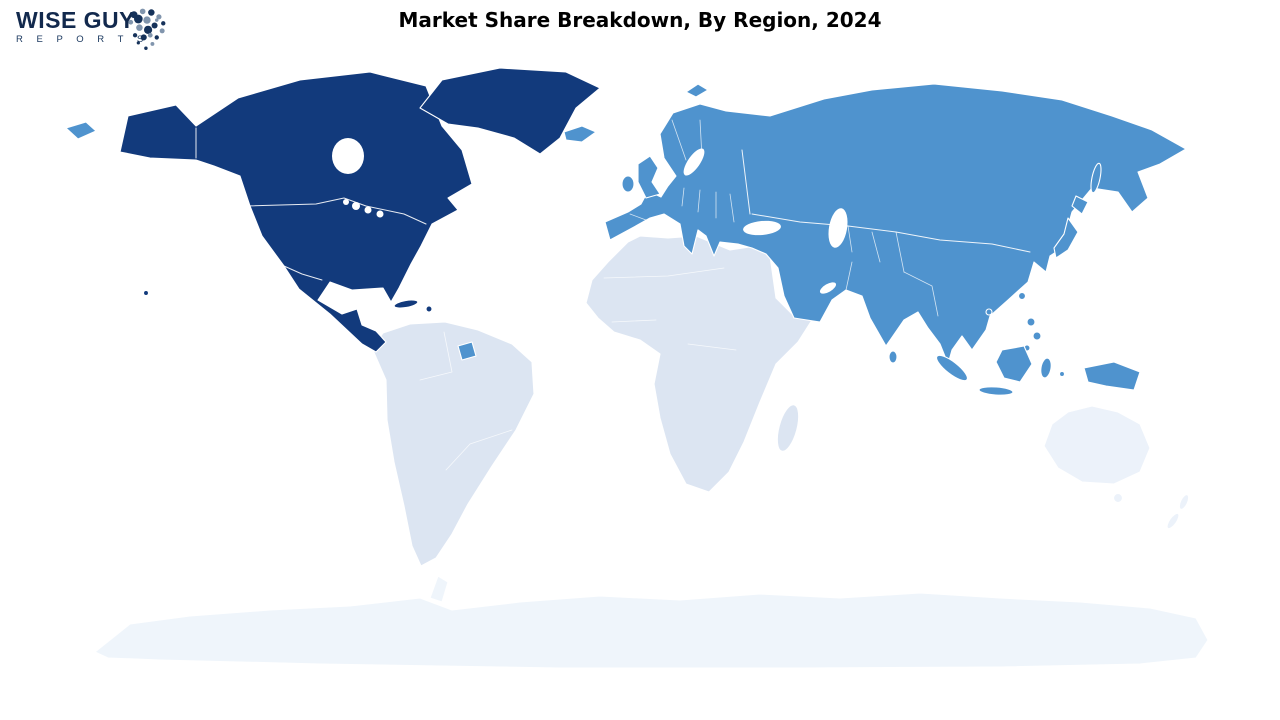 Image resolution: width=1280 pixels, height=720 pixels. Describe the element at coordinates (788, 428) in the screenshot. I see `madagascar-shape` at that location.